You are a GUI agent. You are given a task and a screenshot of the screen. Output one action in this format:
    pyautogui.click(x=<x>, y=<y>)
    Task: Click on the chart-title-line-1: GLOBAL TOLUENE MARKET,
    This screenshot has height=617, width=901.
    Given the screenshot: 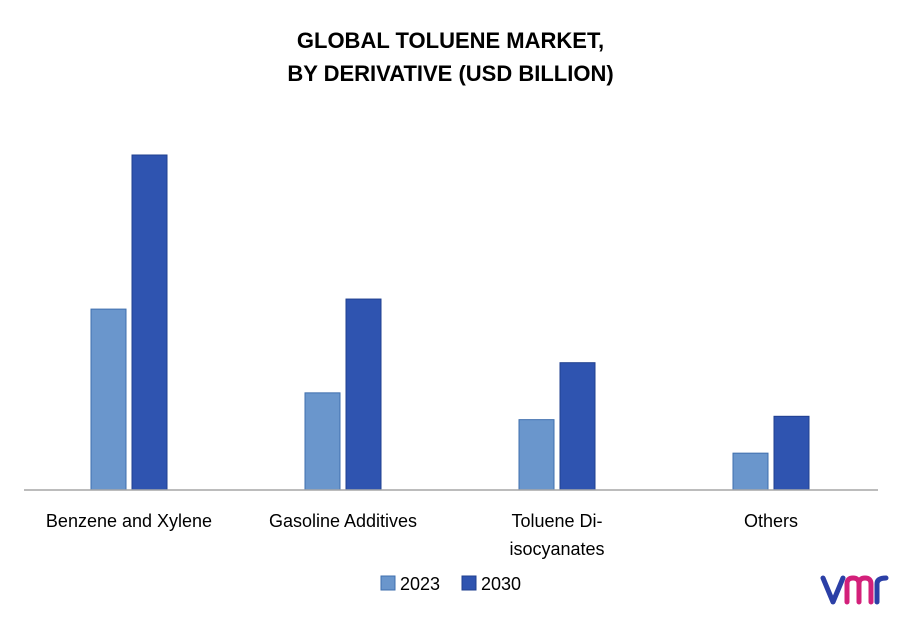 What is the action you would take?
    pyautogui.click(x=450, y=40)
    